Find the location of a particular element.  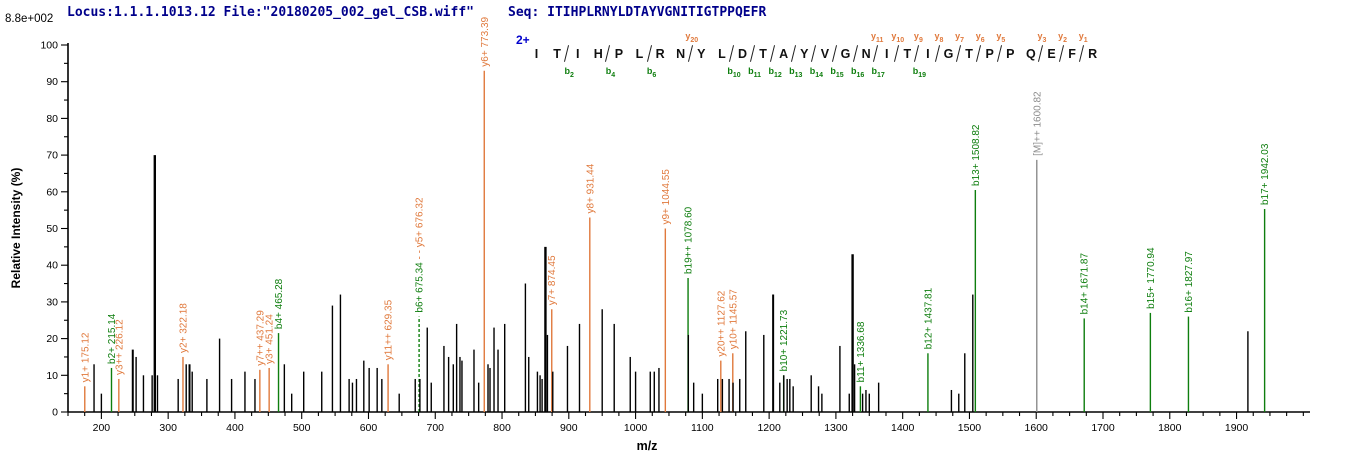

residue-letter: F is located at coordinates (1072, 54).